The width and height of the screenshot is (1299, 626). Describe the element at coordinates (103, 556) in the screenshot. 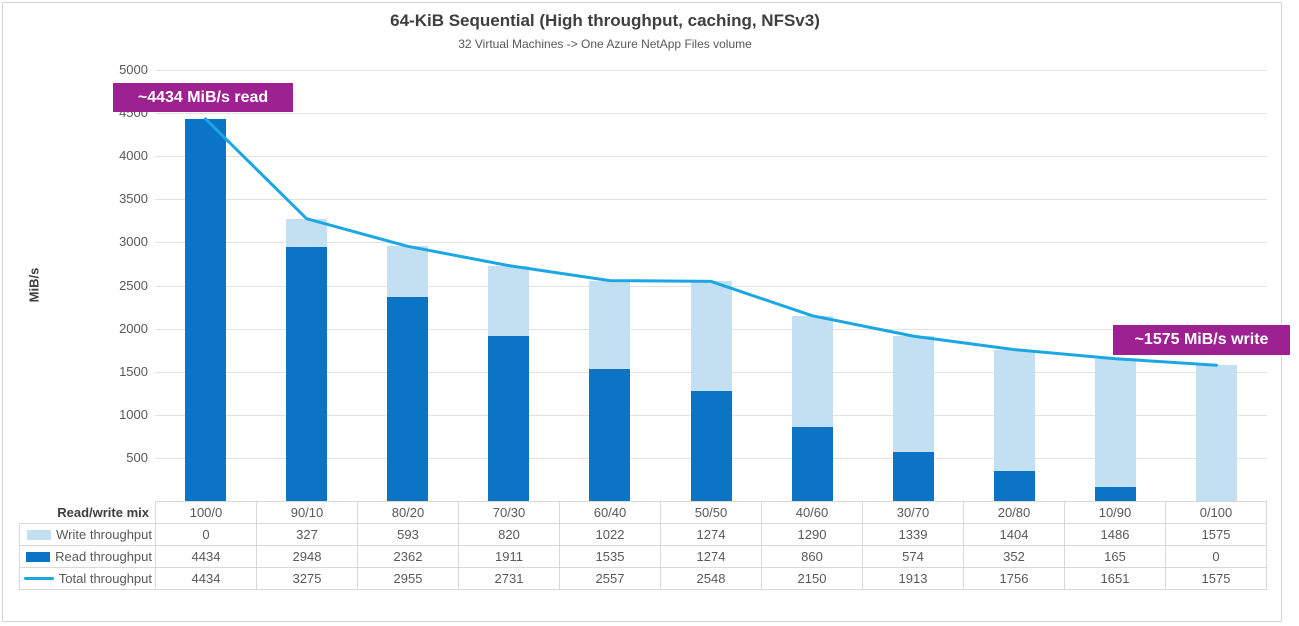

I see `legend-label: Read throughput` at that location.